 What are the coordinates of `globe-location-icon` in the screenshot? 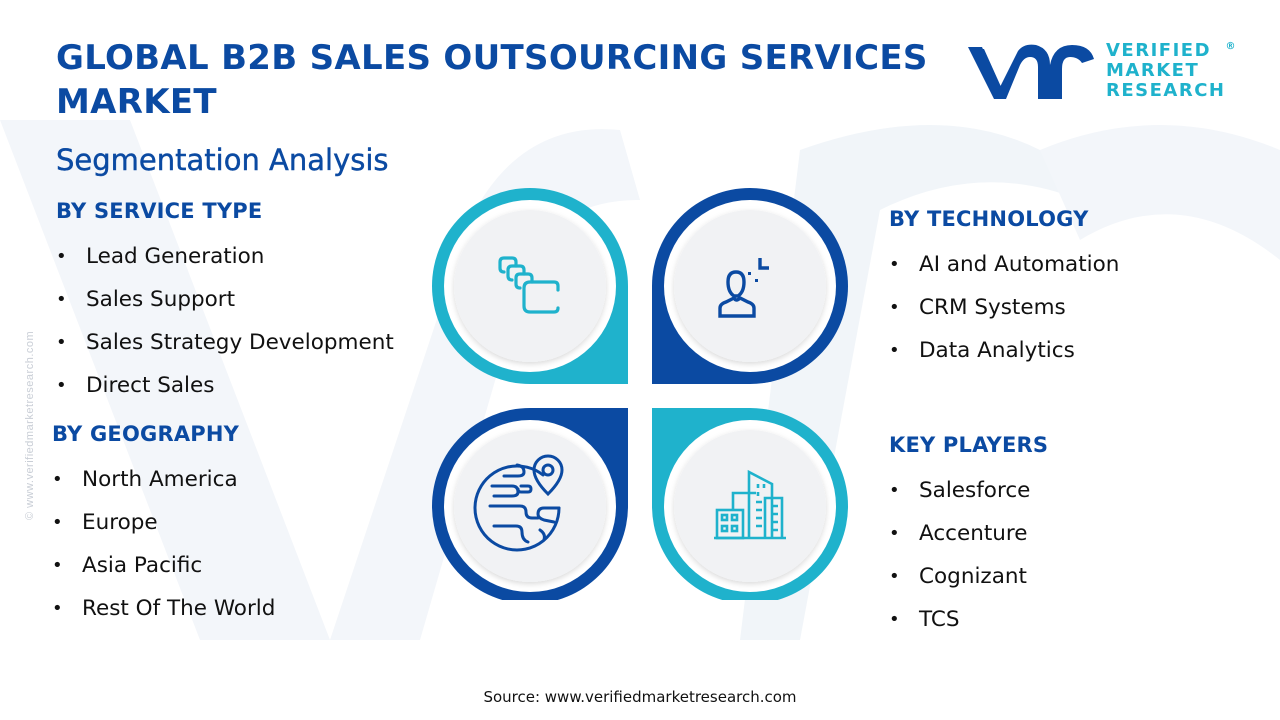 It's located at (518, 503).